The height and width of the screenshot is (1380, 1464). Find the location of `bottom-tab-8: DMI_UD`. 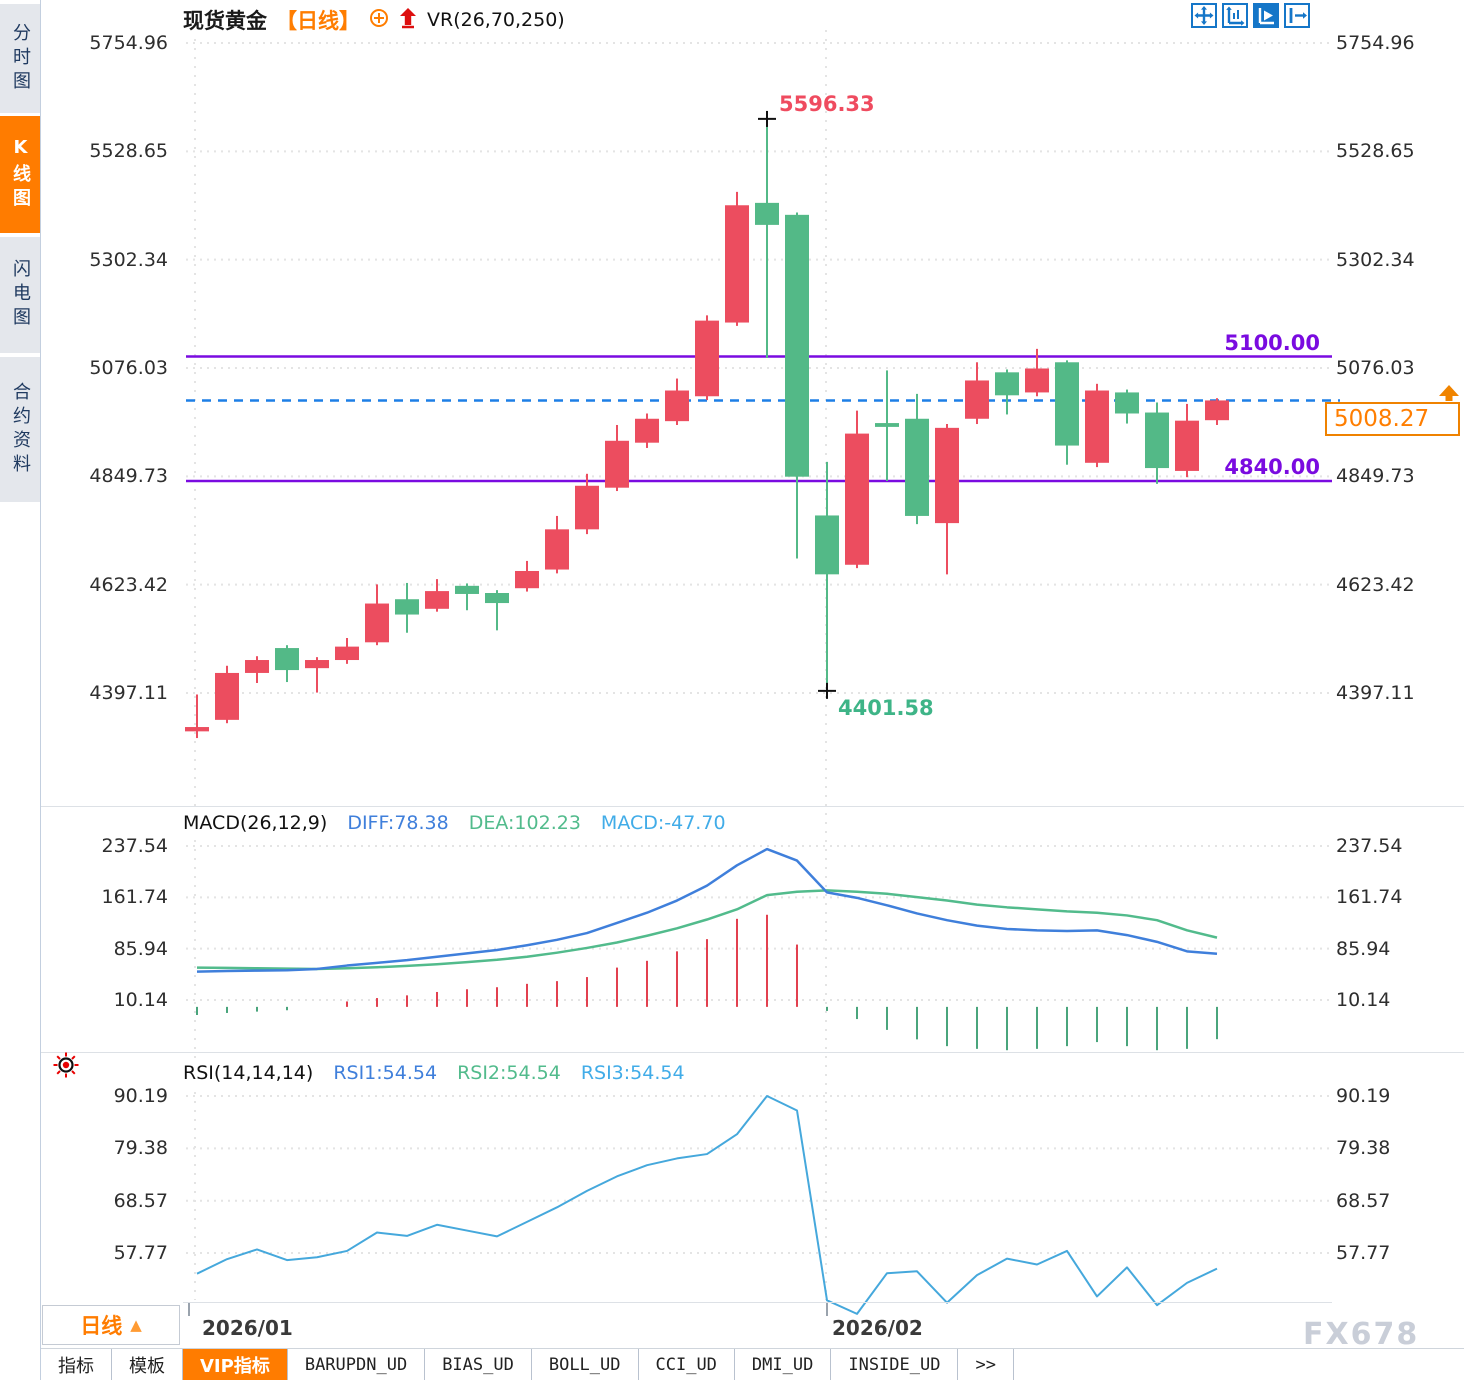

bottom-tab-8: DMI_UD is located at coordinates (783, 1364).